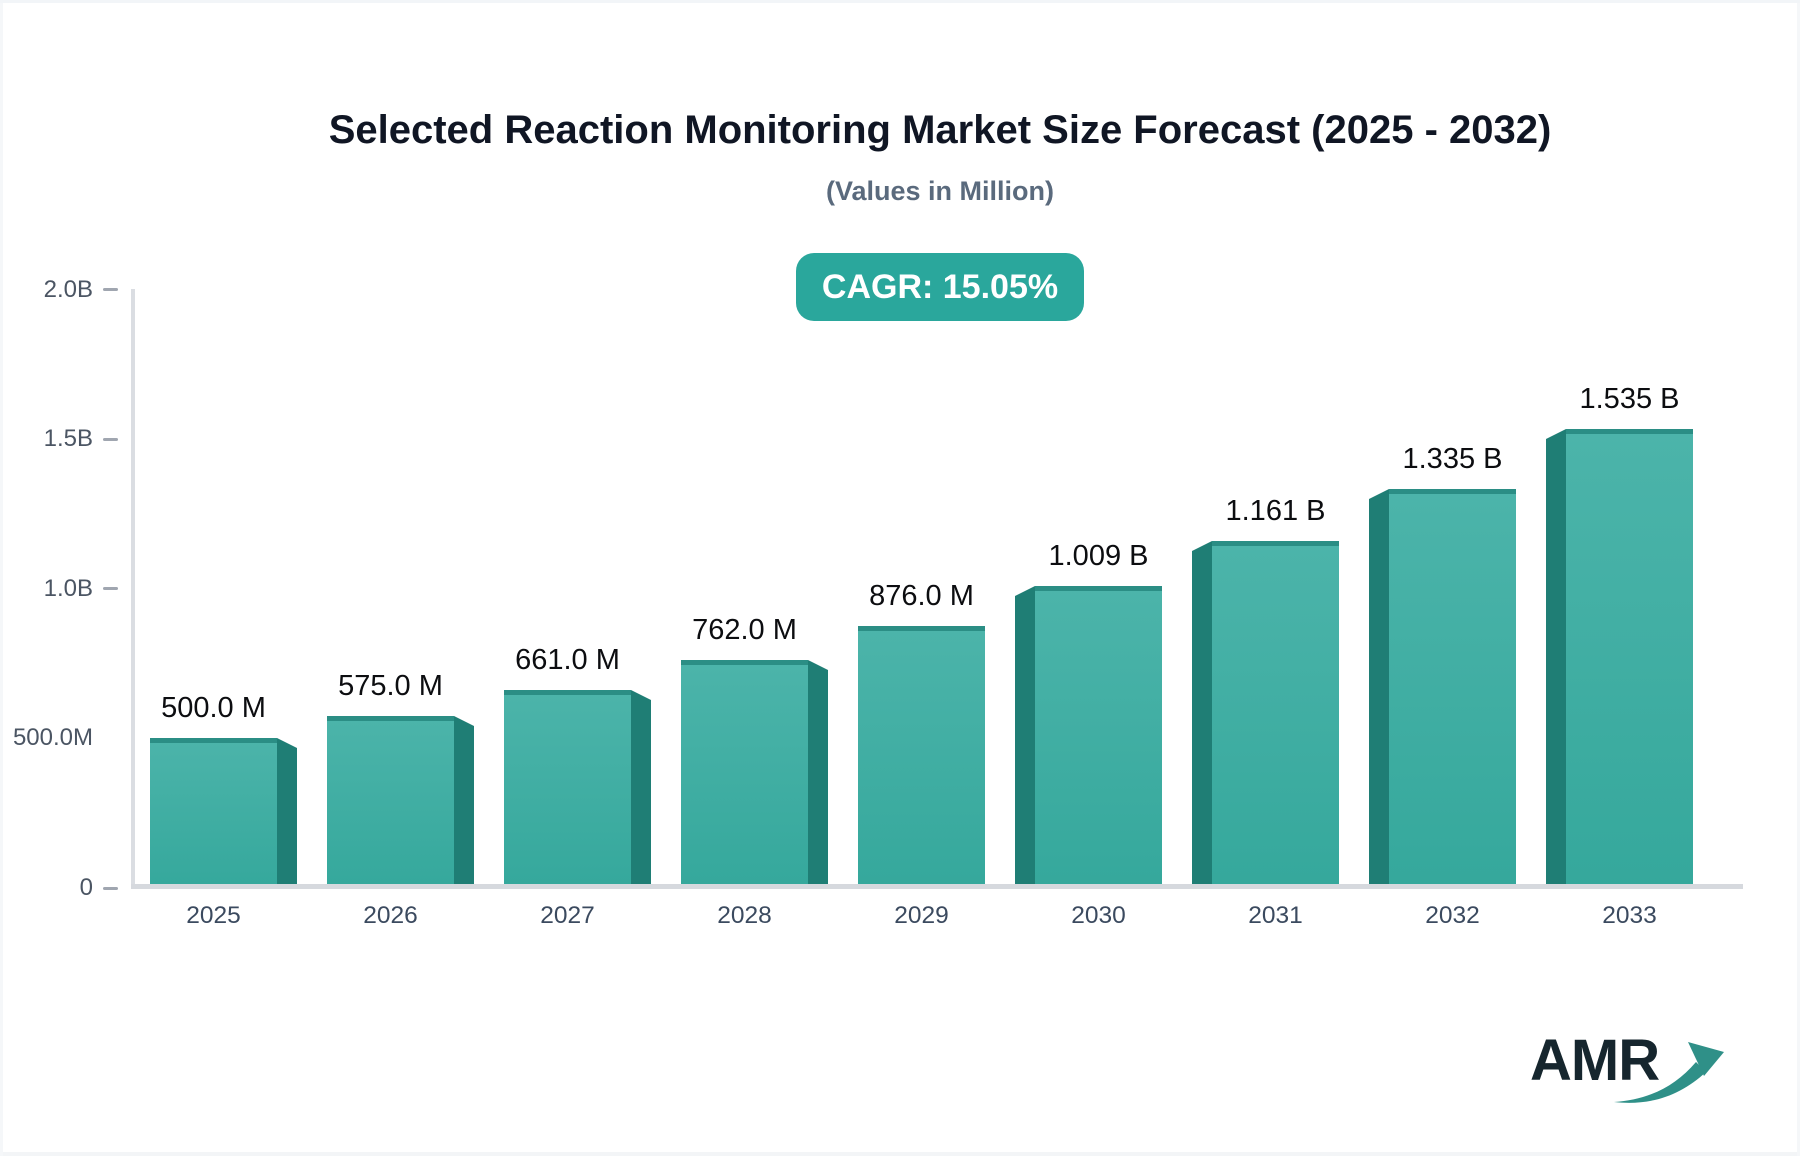 This screenshot has height=1156, width=1800. I want to click on y-axis-tick: 500.0M, so click(59, 738).